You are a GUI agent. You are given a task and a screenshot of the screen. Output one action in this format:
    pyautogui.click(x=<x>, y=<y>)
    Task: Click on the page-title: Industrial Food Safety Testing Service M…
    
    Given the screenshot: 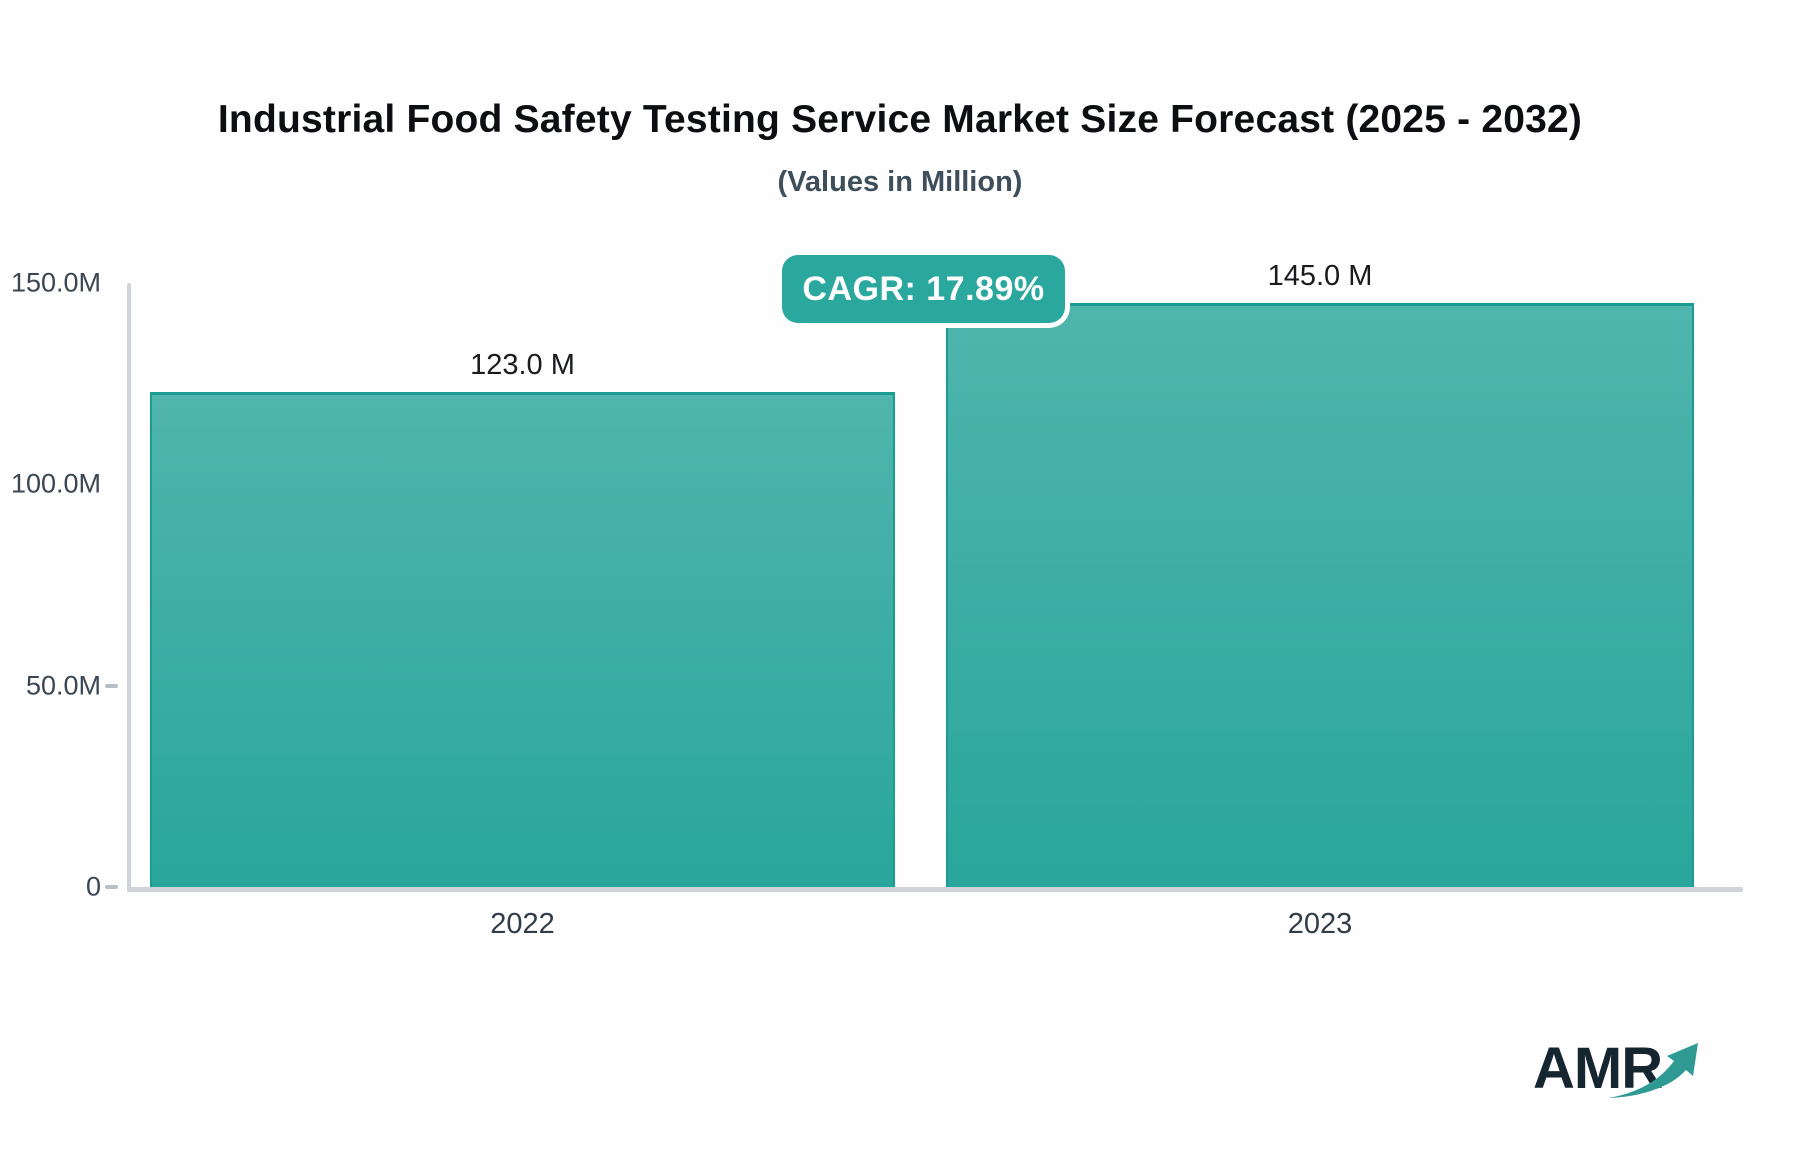 What is the action you would take?
    pyautogui.click(x=900, y=119)
    